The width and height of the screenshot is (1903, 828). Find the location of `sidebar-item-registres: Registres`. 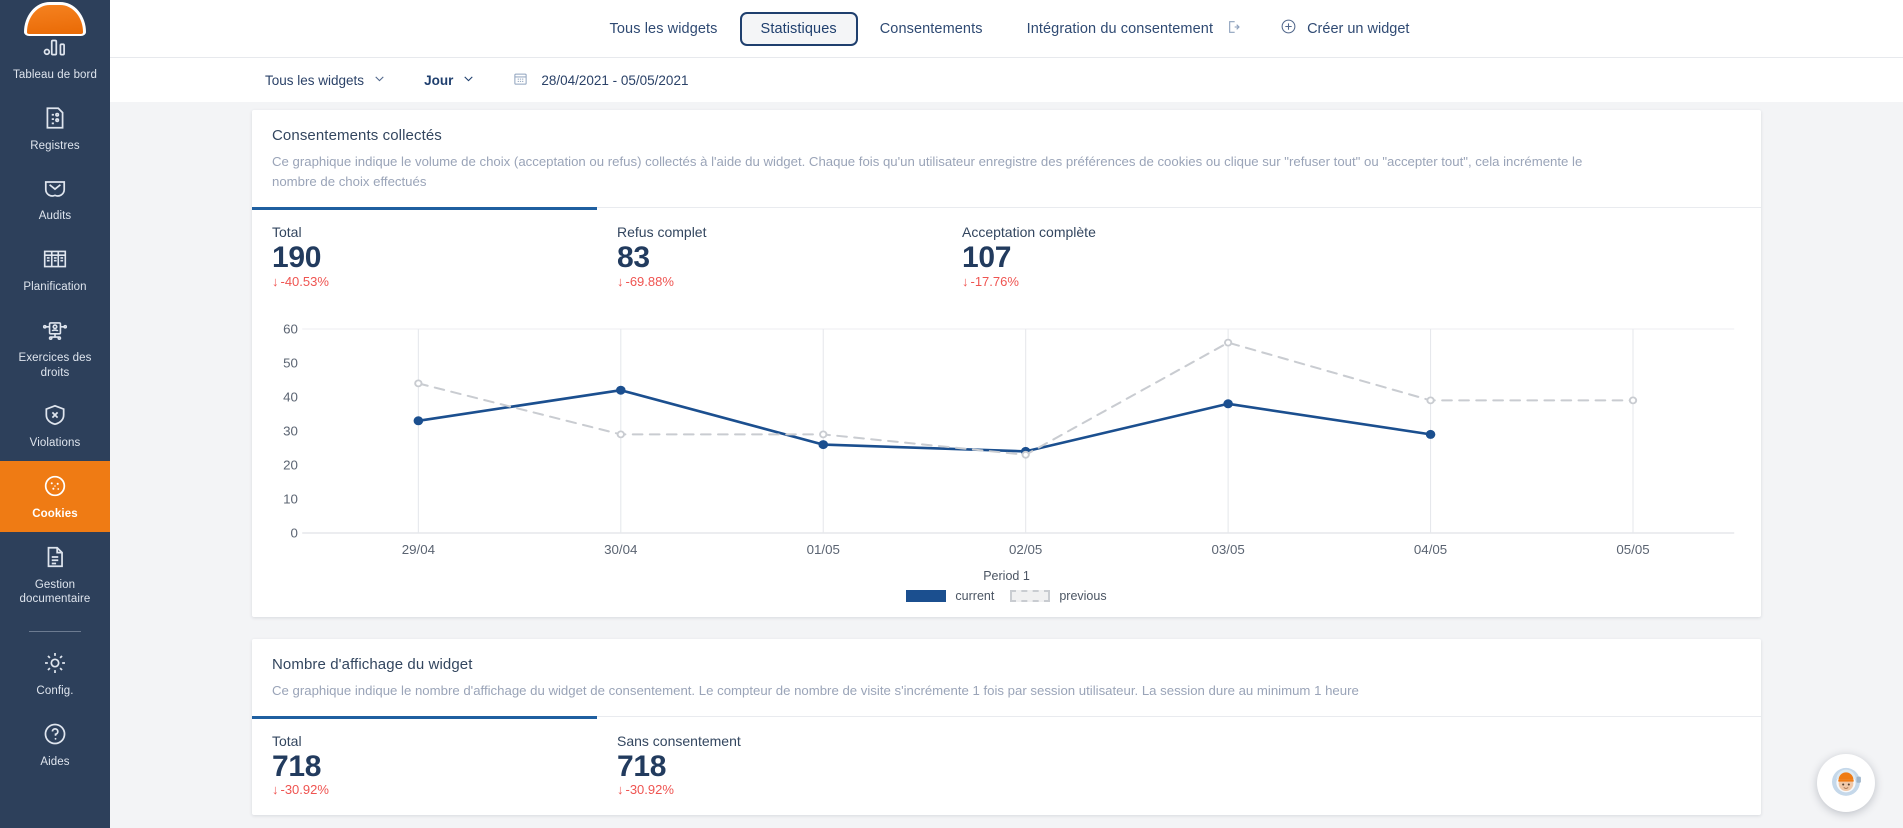

sidebar-item-registres: Registres is located at coordinates (55, 128).